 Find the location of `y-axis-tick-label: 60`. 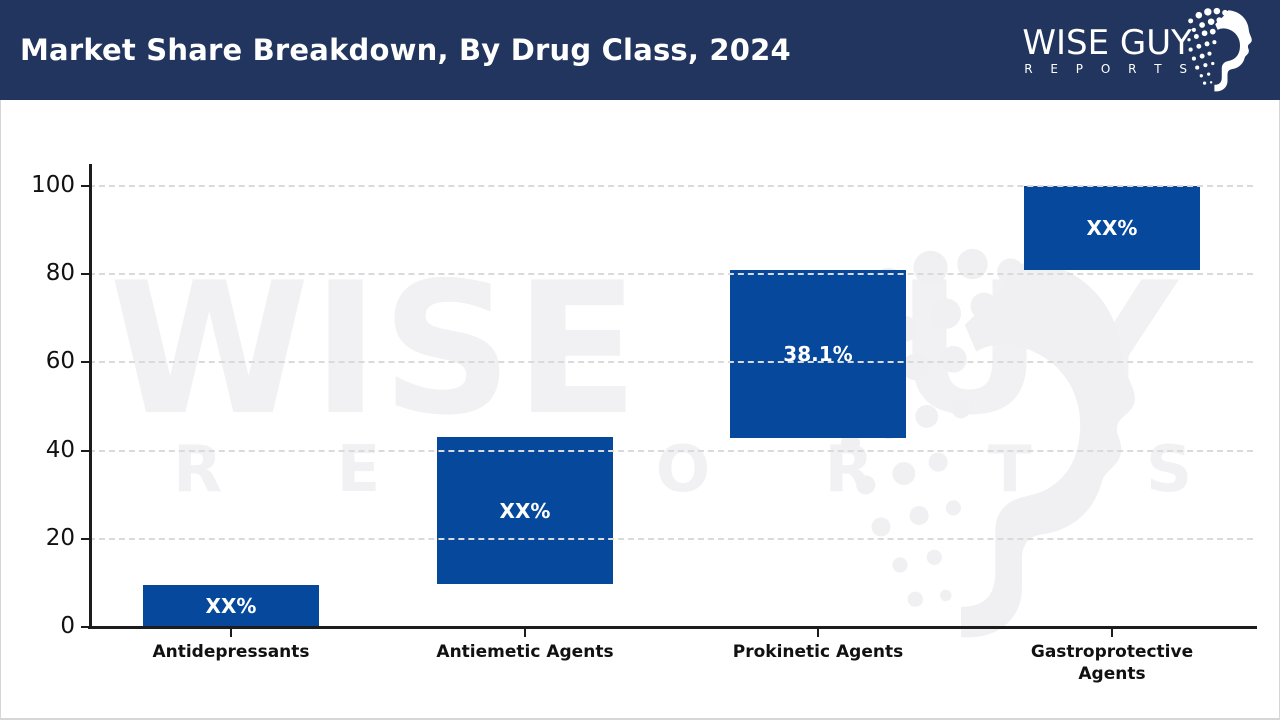

y-axis-tick-label: 60 is located at coordinates (60, 361).